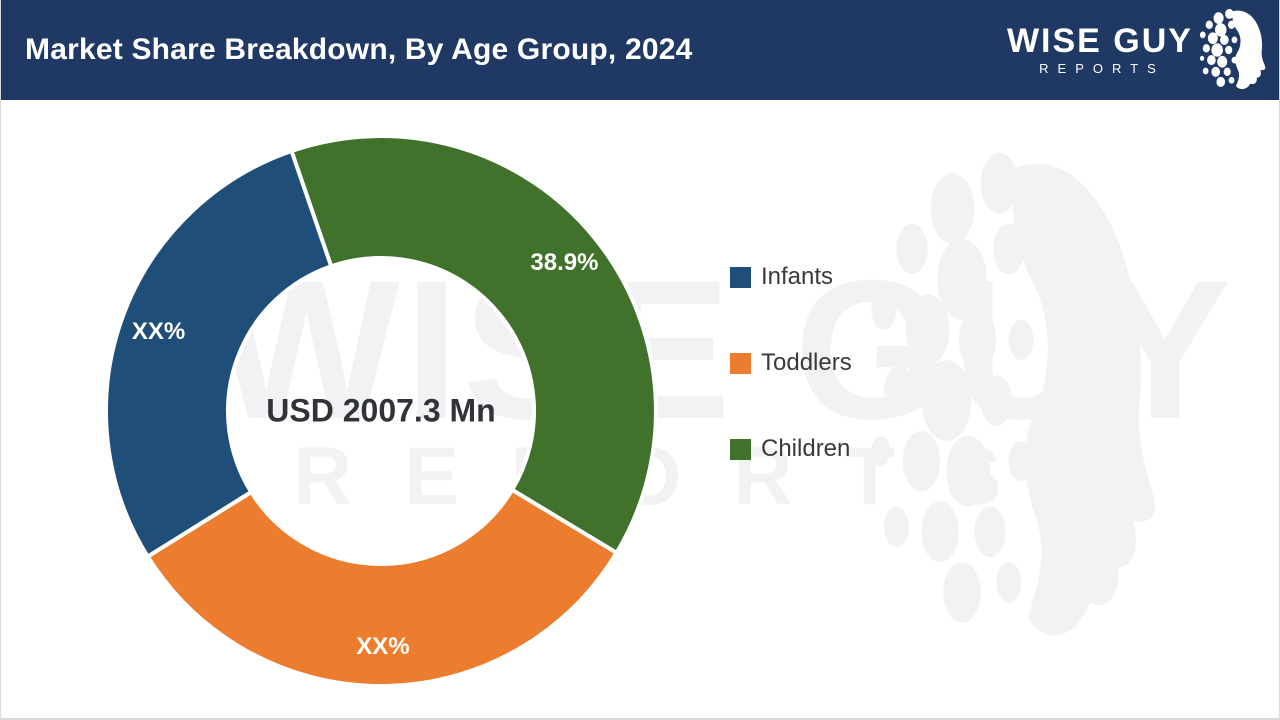  I want to click on logo-text: WISE GUY REPORTS, so click(1100, 50).